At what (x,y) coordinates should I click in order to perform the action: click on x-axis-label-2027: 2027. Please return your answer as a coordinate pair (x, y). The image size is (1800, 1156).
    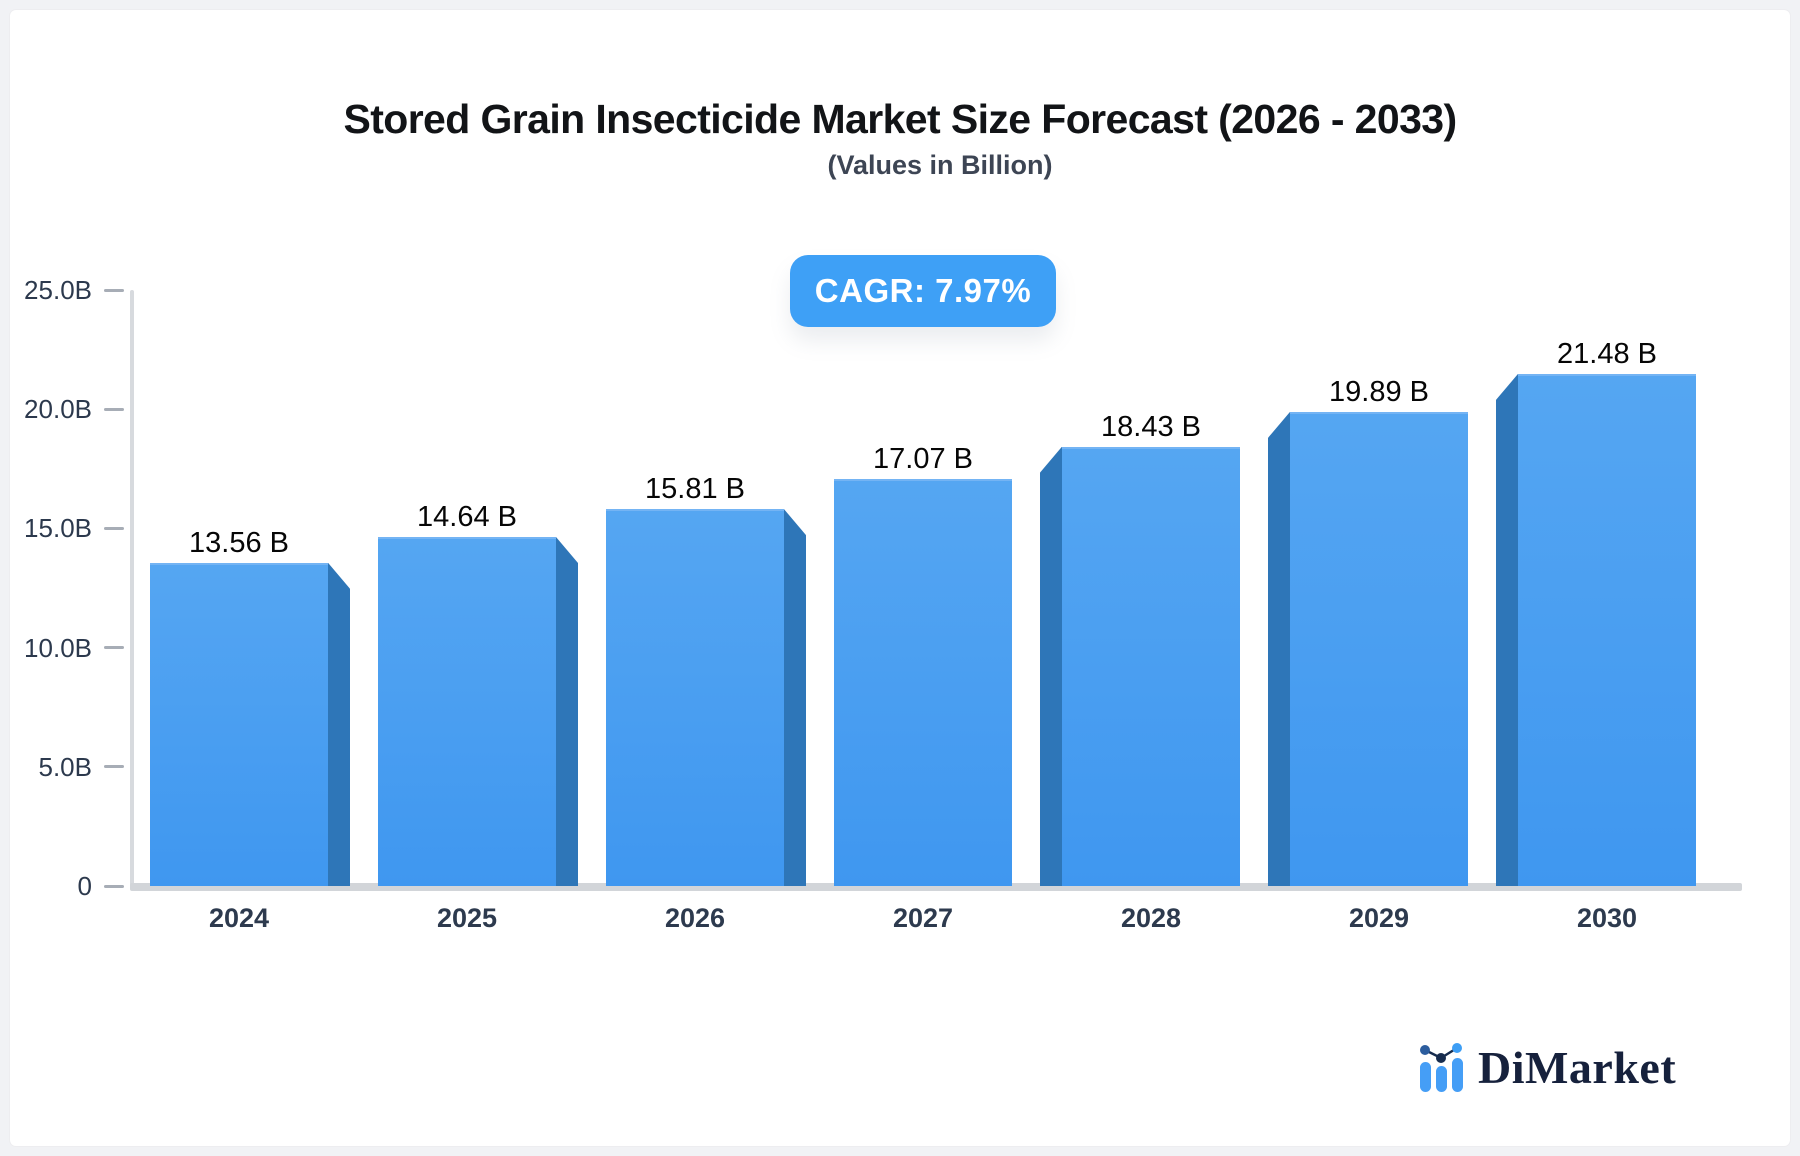
    Looking at the image, I should click on (923, 918).